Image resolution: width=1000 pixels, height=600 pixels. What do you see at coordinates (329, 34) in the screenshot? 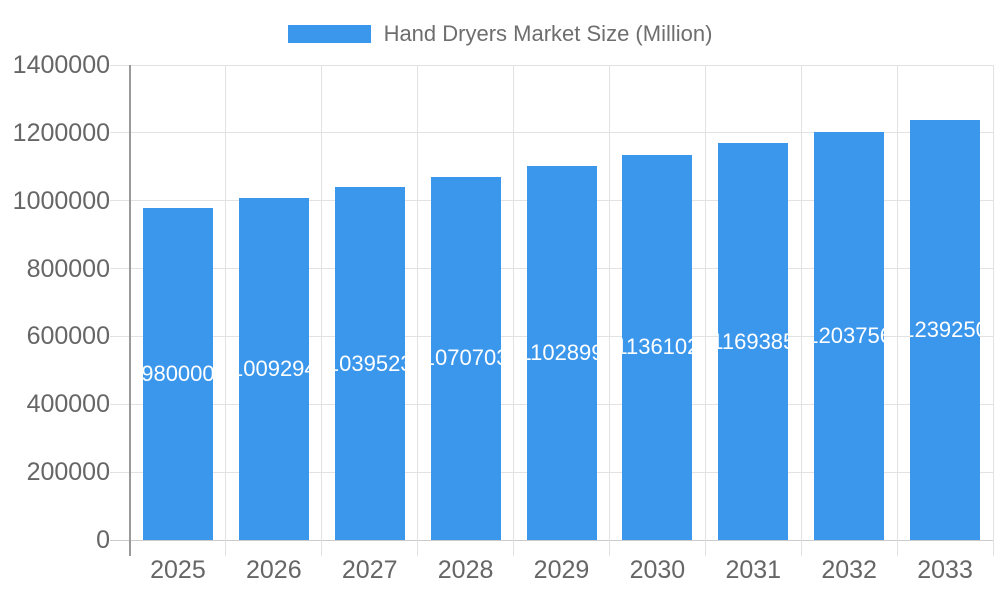
I see `legend-color-swatch` at bounding box center [329, 34].